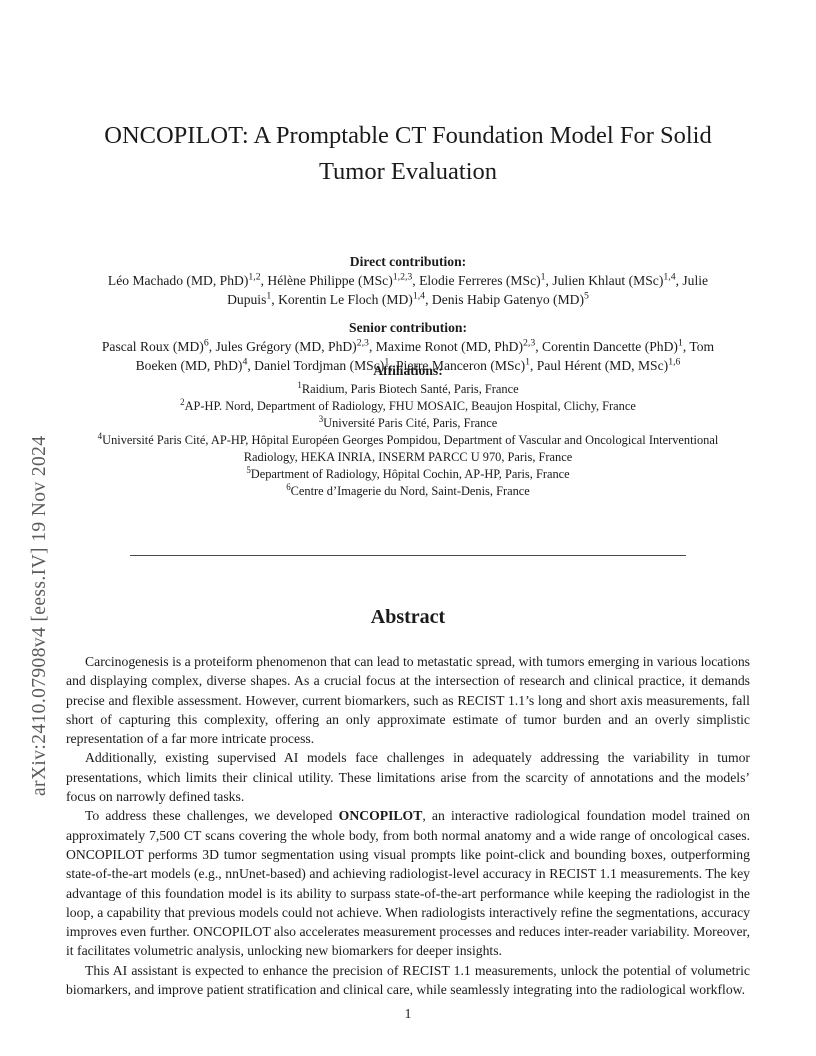 The height and width of the screenshot is (1056, 816). I want to click on affiliation-marker: 6, so click(288, 486).